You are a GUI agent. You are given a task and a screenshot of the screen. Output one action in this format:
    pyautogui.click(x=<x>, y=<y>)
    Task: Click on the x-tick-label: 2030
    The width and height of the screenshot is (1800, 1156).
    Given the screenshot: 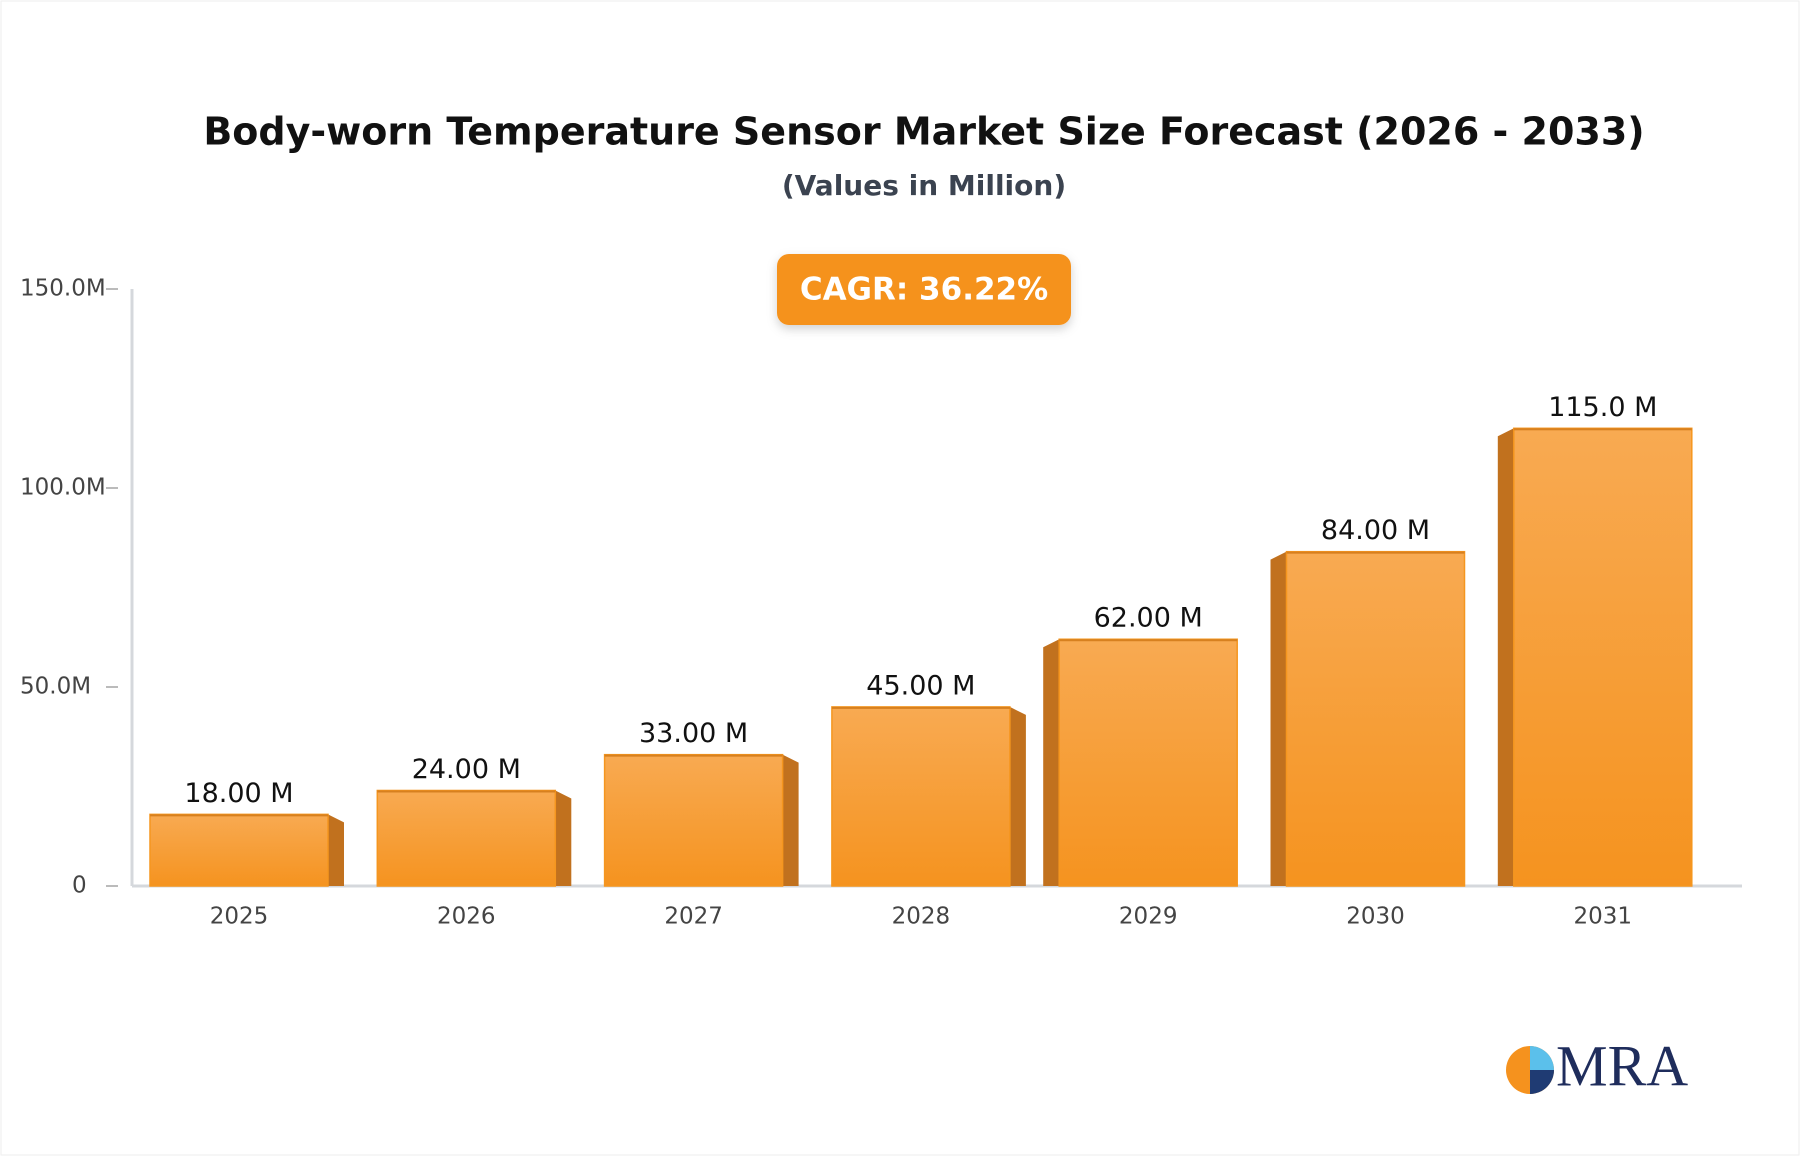 What is the action you would take?
    pyautogui.click(x=1375, y=917)
    